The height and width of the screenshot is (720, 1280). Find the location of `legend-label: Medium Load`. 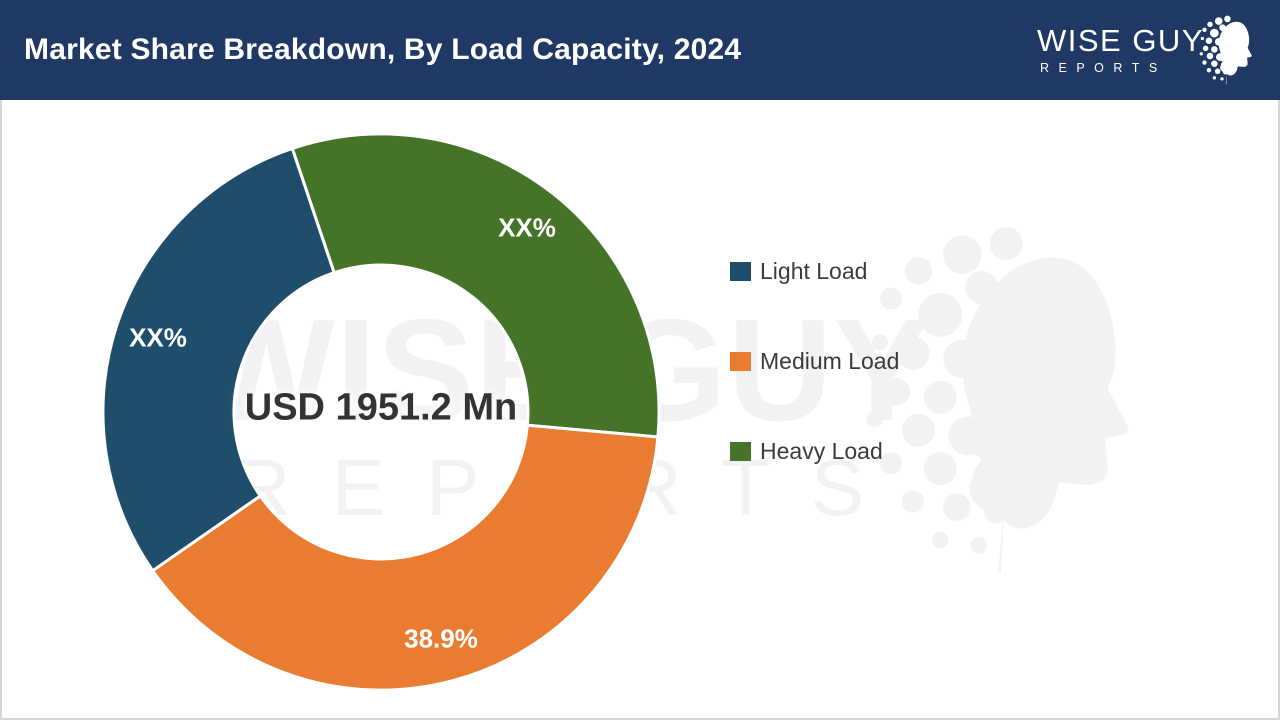

legend-label: Medium Load is located at coordinates (830, 360).